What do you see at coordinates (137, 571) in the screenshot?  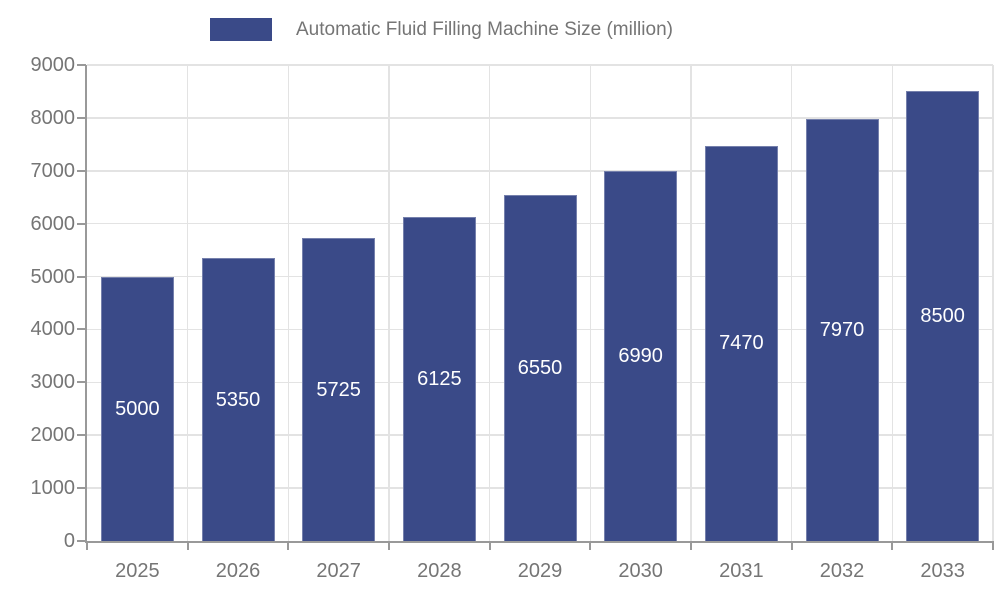 I see `x-tick-label: 2025` at bounding box center [137, 571].